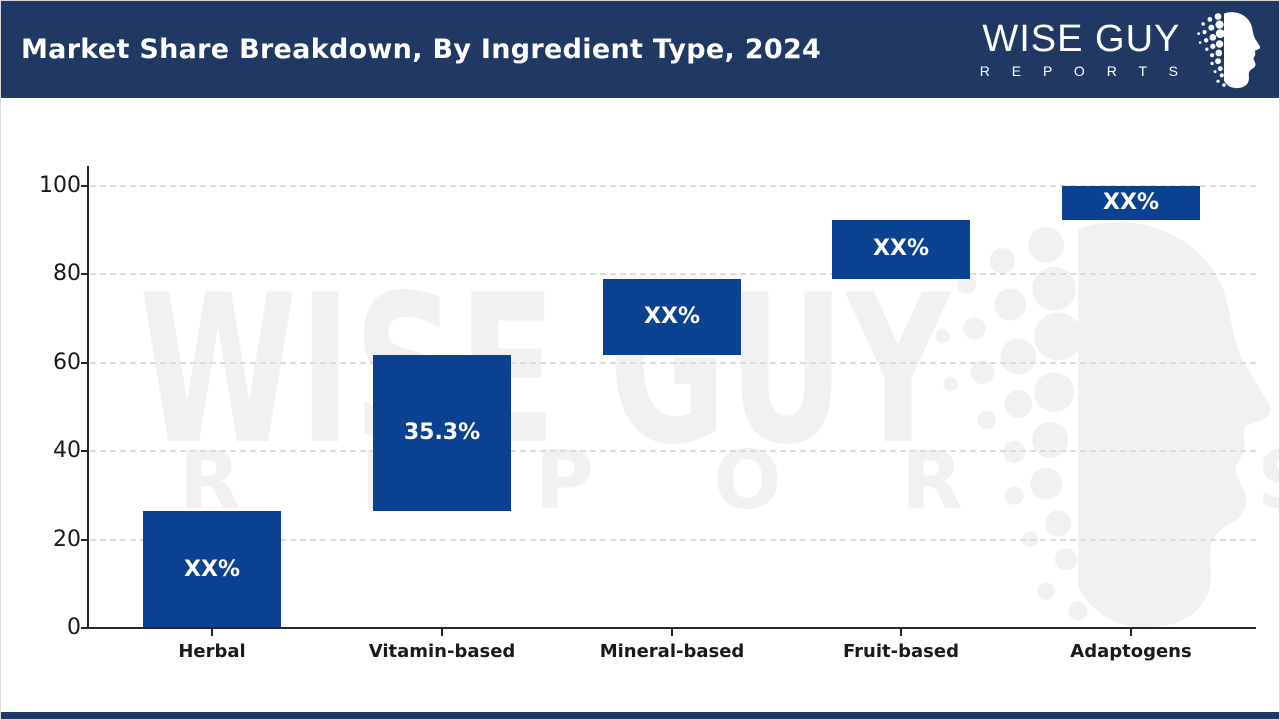 The image size is (1280, 720). What do you see at coordinates (67, 362) in the screenshot?
I see `y-tick-label: 60` at bounding box center [67, 362].